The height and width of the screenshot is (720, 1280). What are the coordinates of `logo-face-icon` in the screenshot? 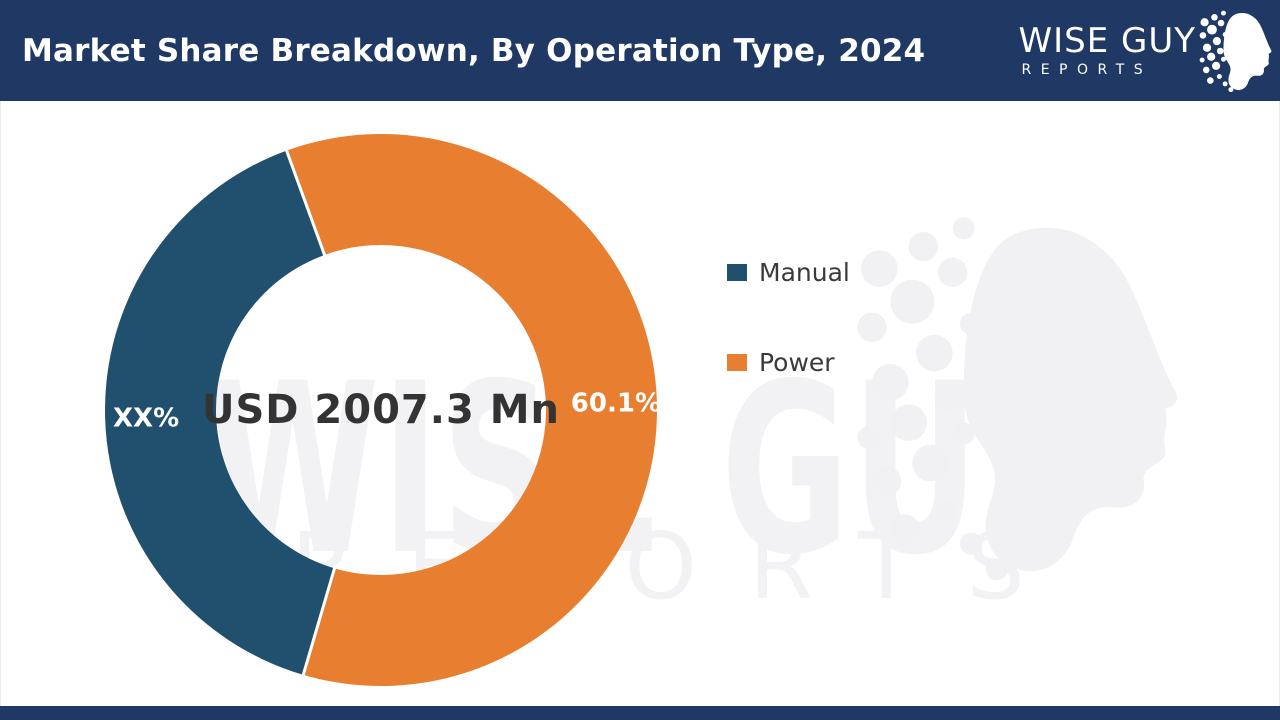 It's located at (1235, 51).